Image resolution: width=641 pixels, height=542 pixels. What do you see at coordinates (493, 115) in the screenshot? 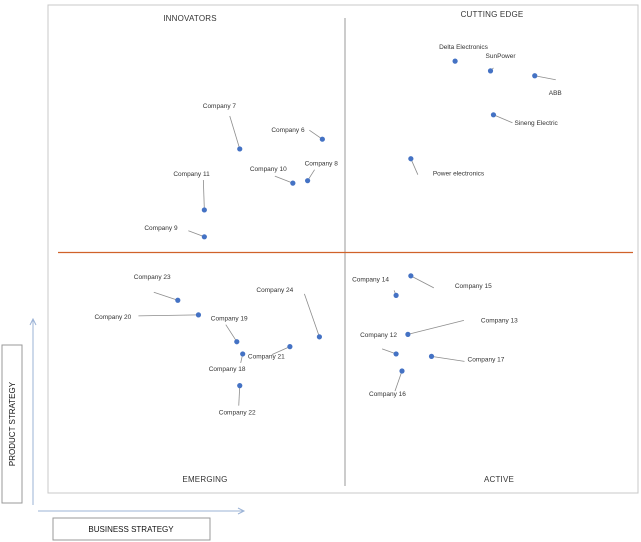
I see `data-point-sineng-electric` at bounding box center [493, 115].